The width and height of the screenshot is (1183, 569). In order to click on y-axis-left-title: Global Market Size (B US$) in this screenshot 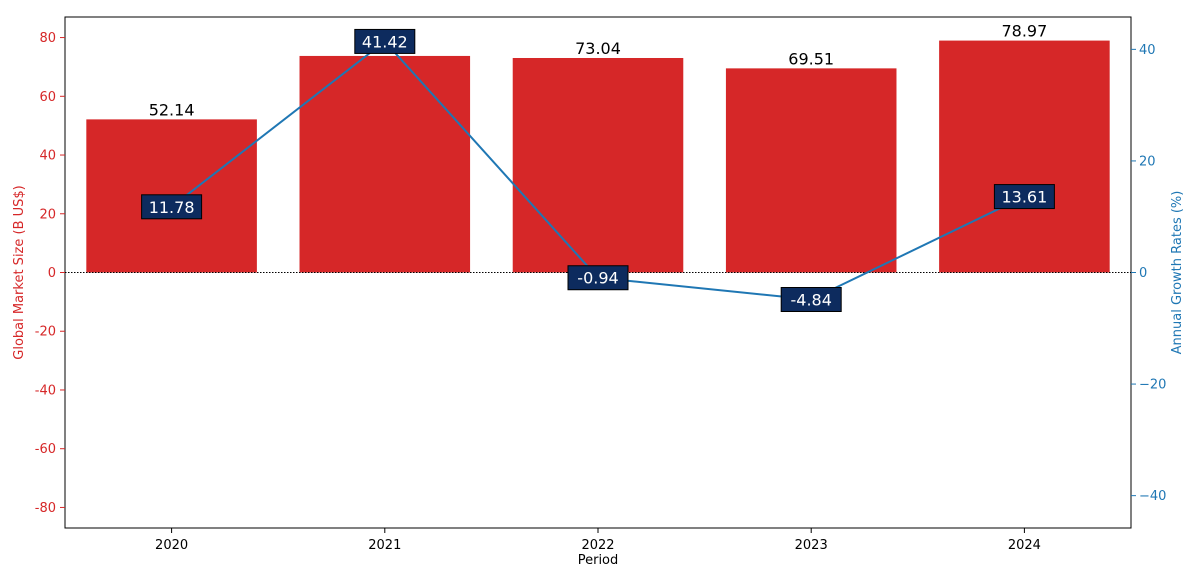, I will do `click(19, 272)`.